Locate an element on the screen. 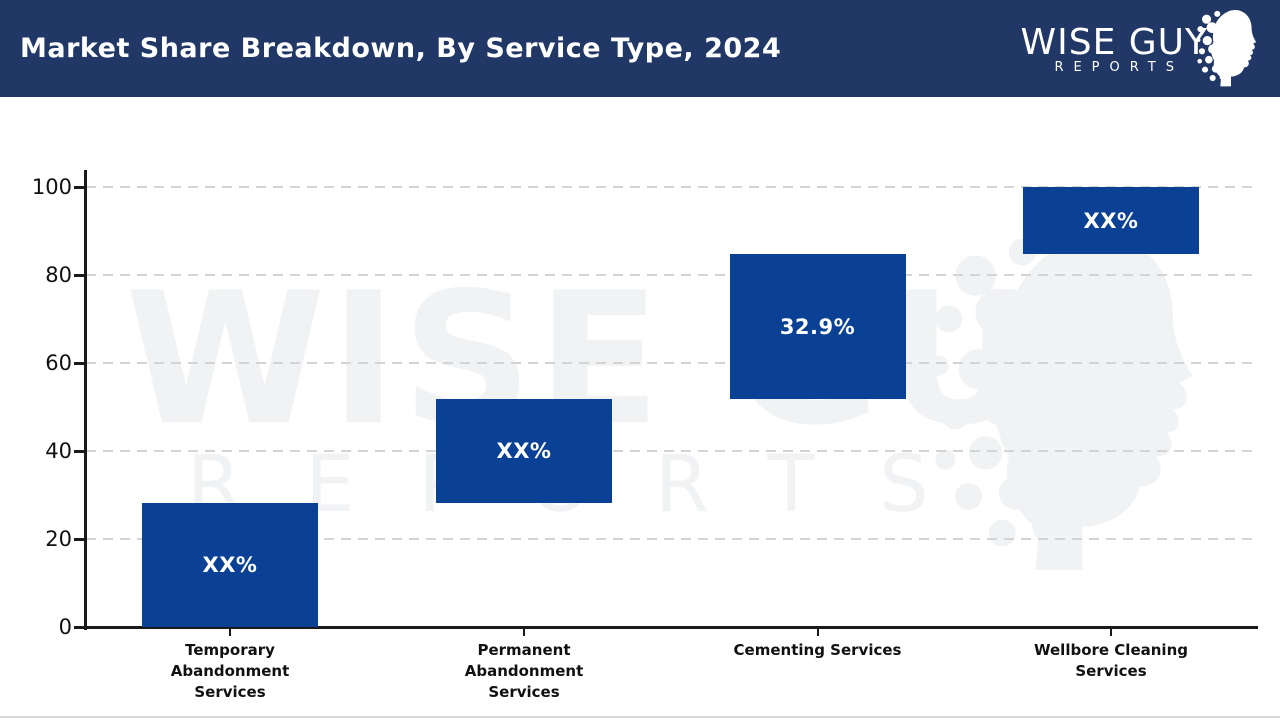 The height and width of the screenshot is (720, 1280). gridline-y80 is located at coordinates (672, 275).